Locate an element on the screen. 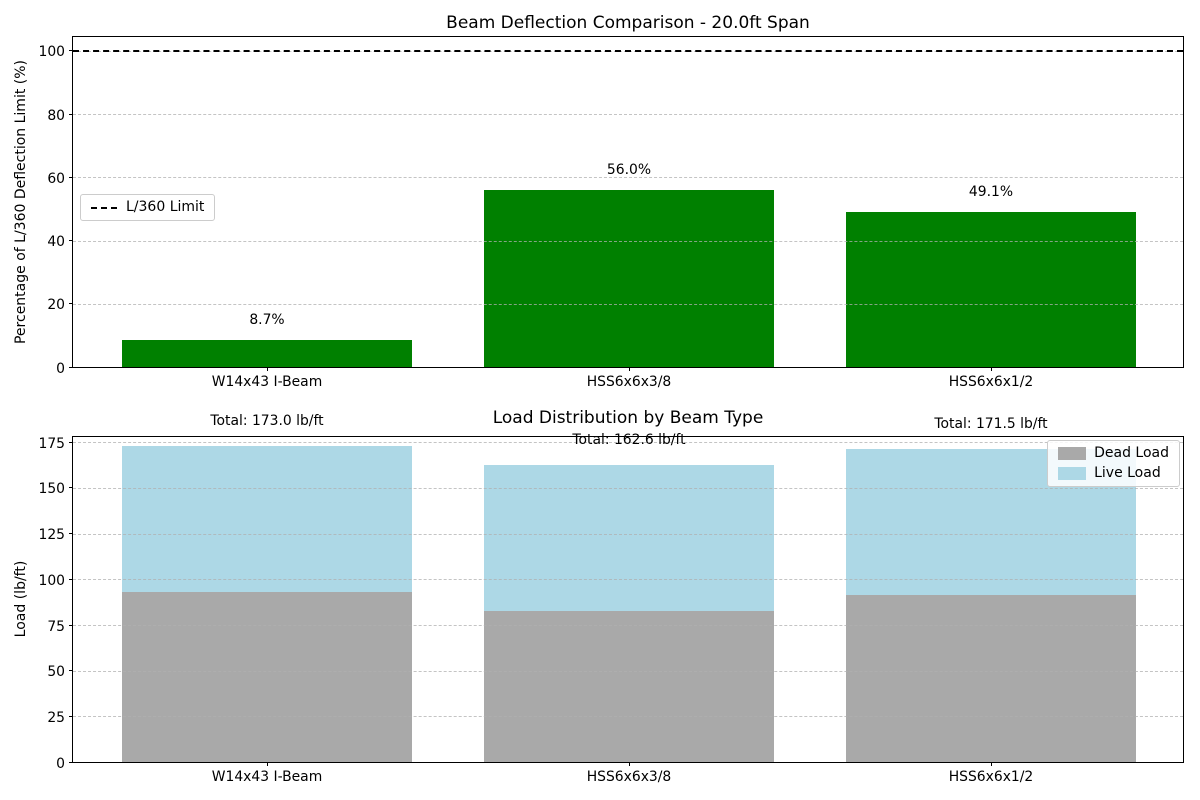 The image size is (1200, 800). chart-1-legend: L/360 Limit is located at coordinates (148, 207).